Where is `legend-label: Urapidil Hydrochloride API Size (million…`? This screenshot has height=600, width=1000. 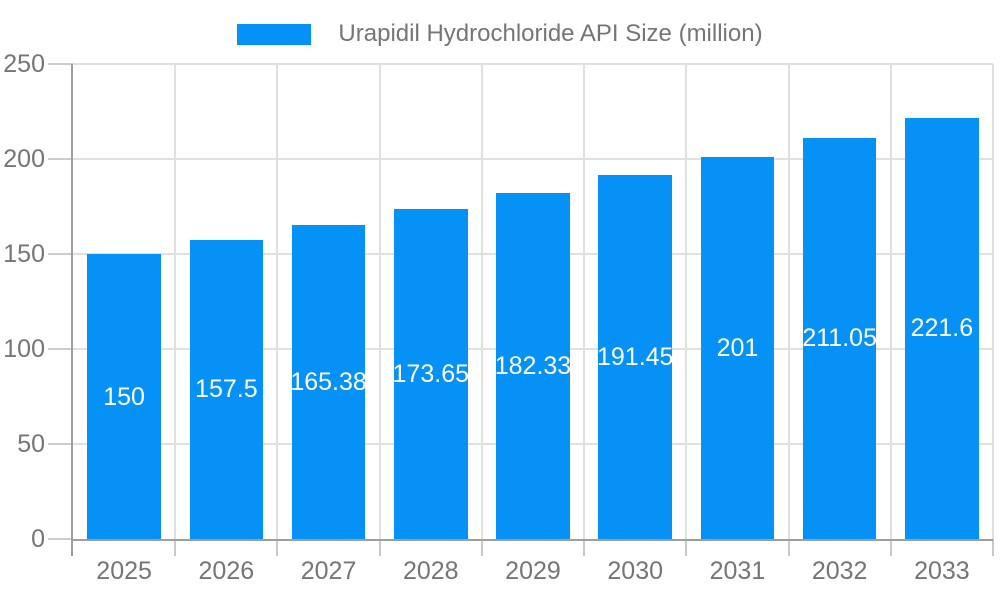 legend-label: Urapidil Hydrochloride API Size (million… is located at coordinates (550, 33).